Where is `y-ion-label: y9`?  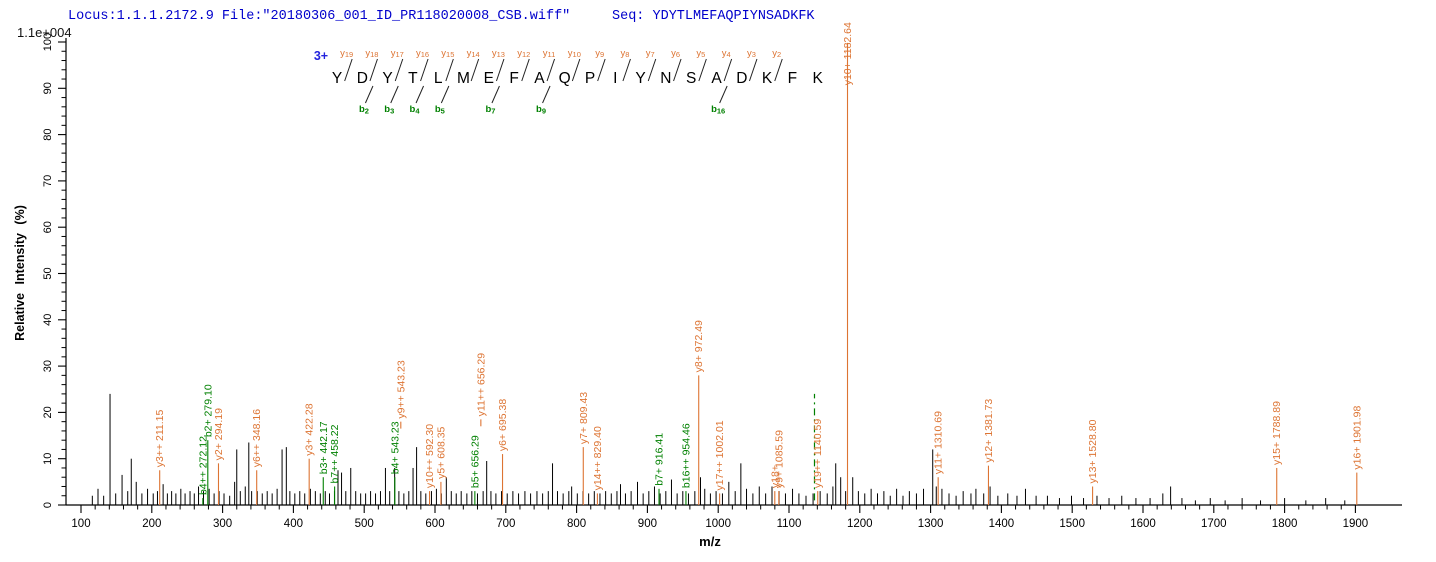 y-ion-label: y9 is located at coordinates (599, 53).